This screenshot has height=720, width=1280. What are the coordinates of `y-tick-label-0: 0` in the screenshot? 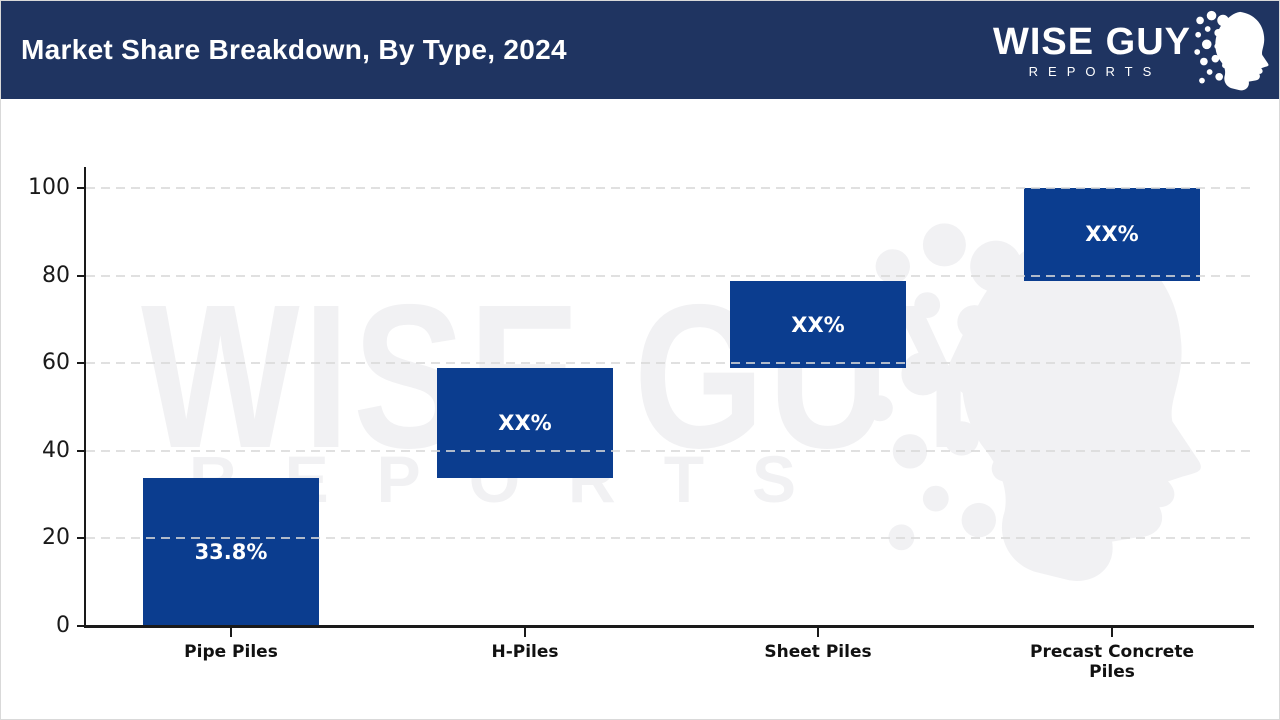 It's located at (63, 625).